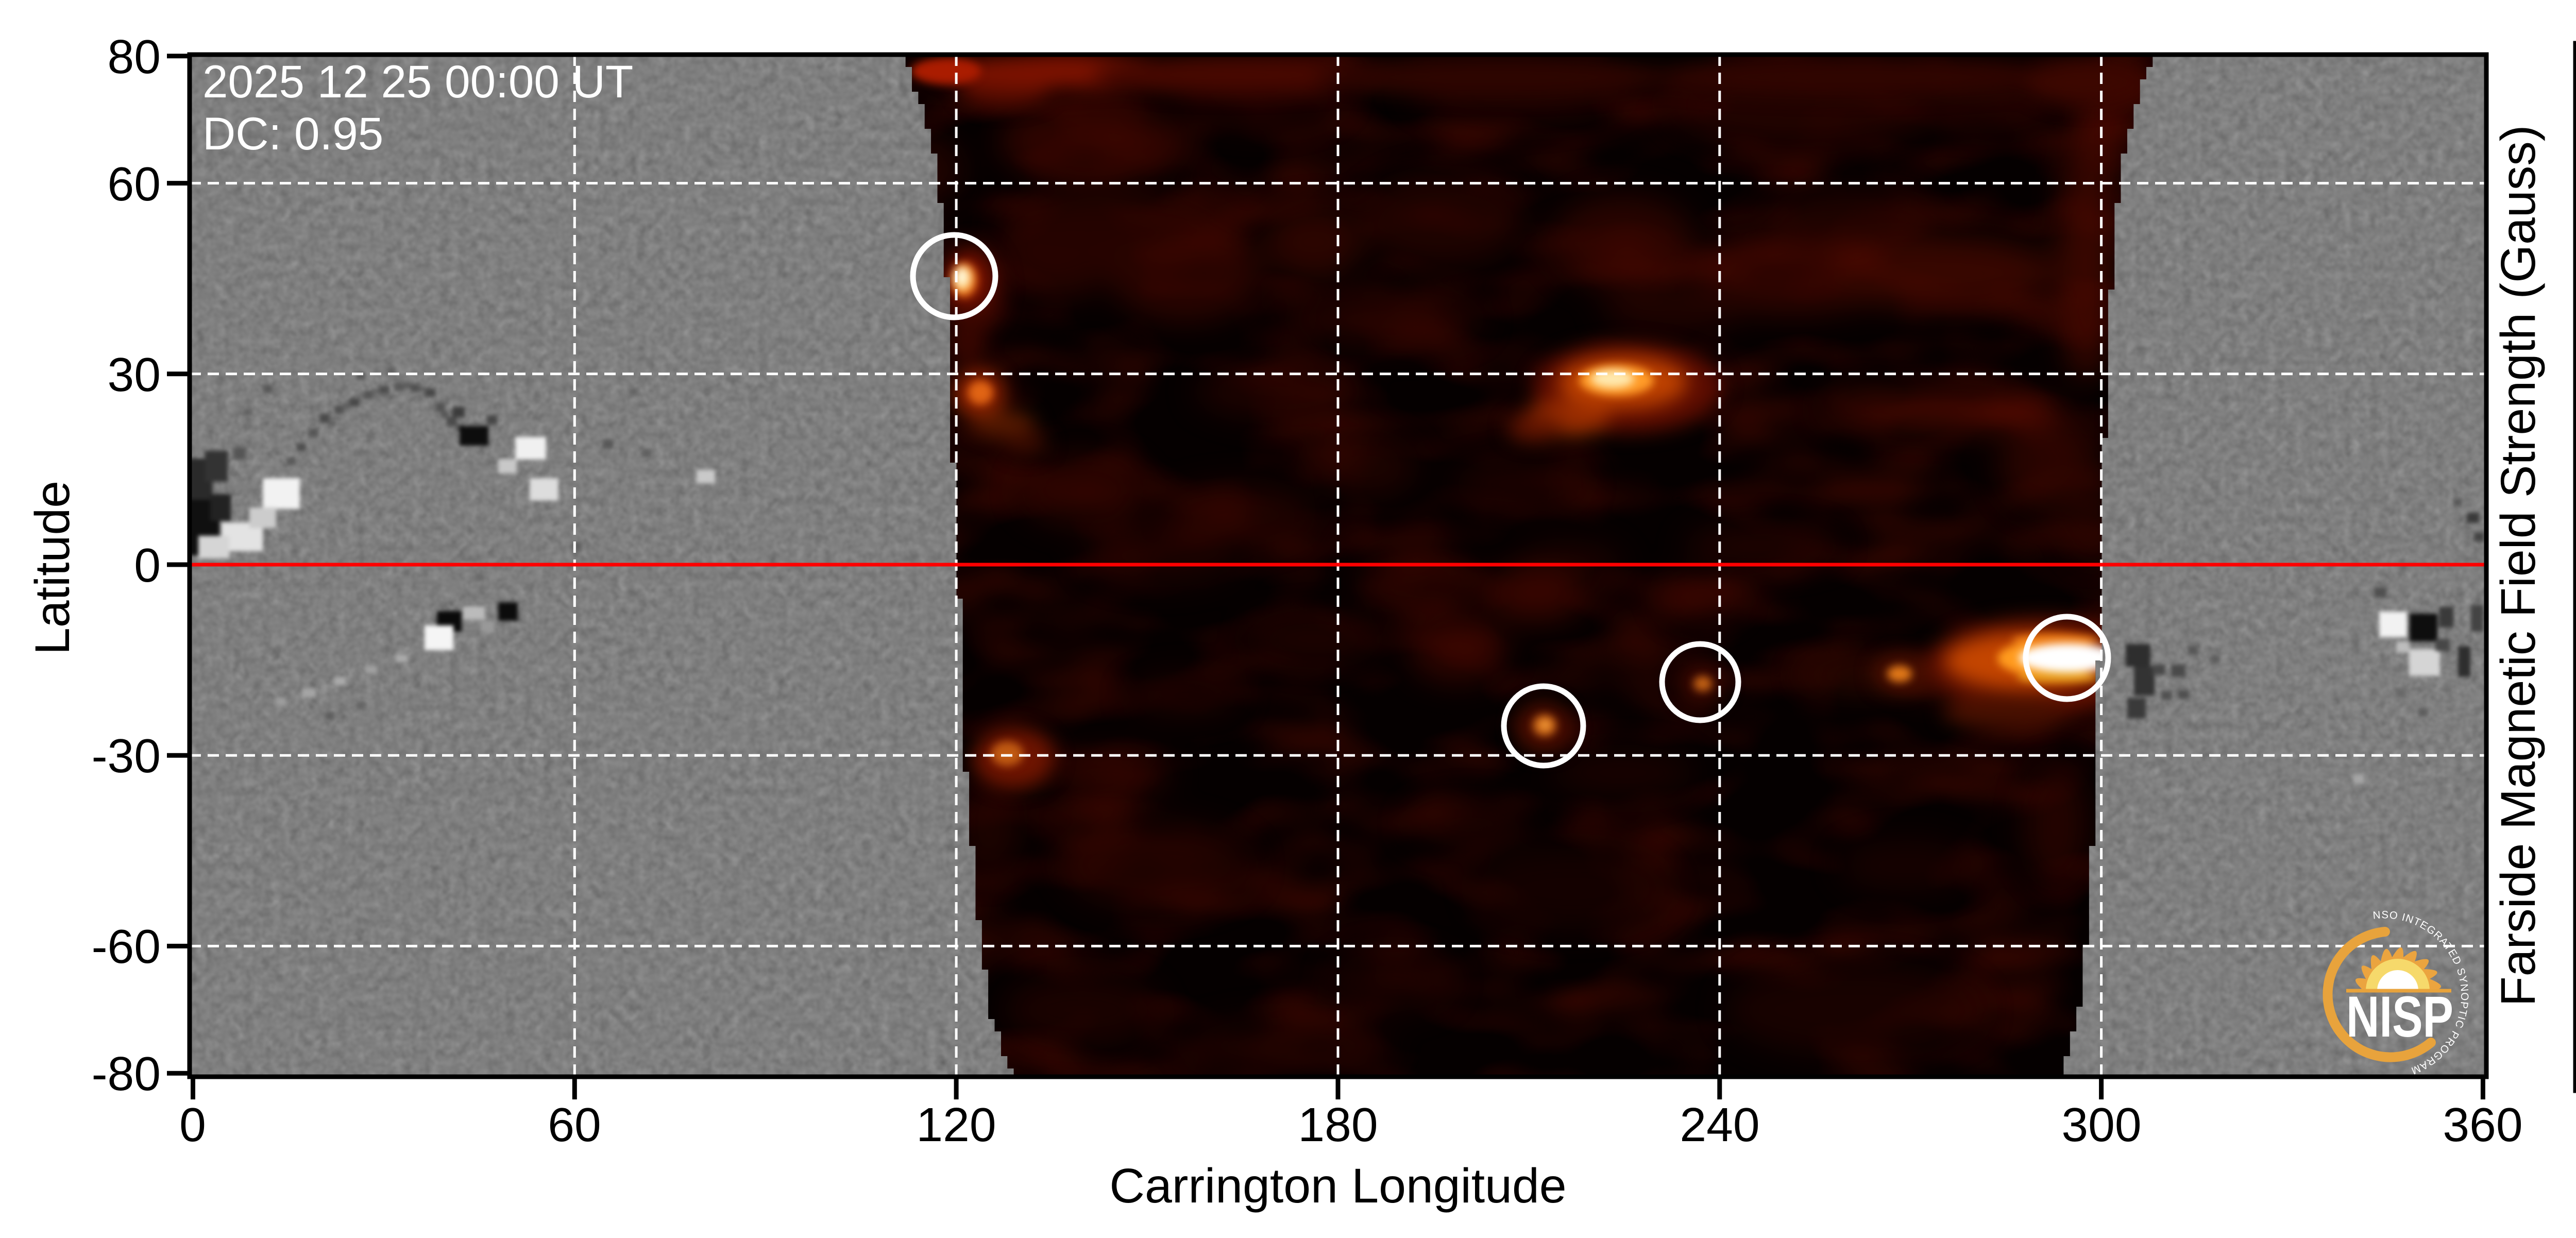  I want to click on svg-text:Farside Magnetic Field Strengt: Farside Magnetic Field Strength (Gauss), so click(2518, 566).